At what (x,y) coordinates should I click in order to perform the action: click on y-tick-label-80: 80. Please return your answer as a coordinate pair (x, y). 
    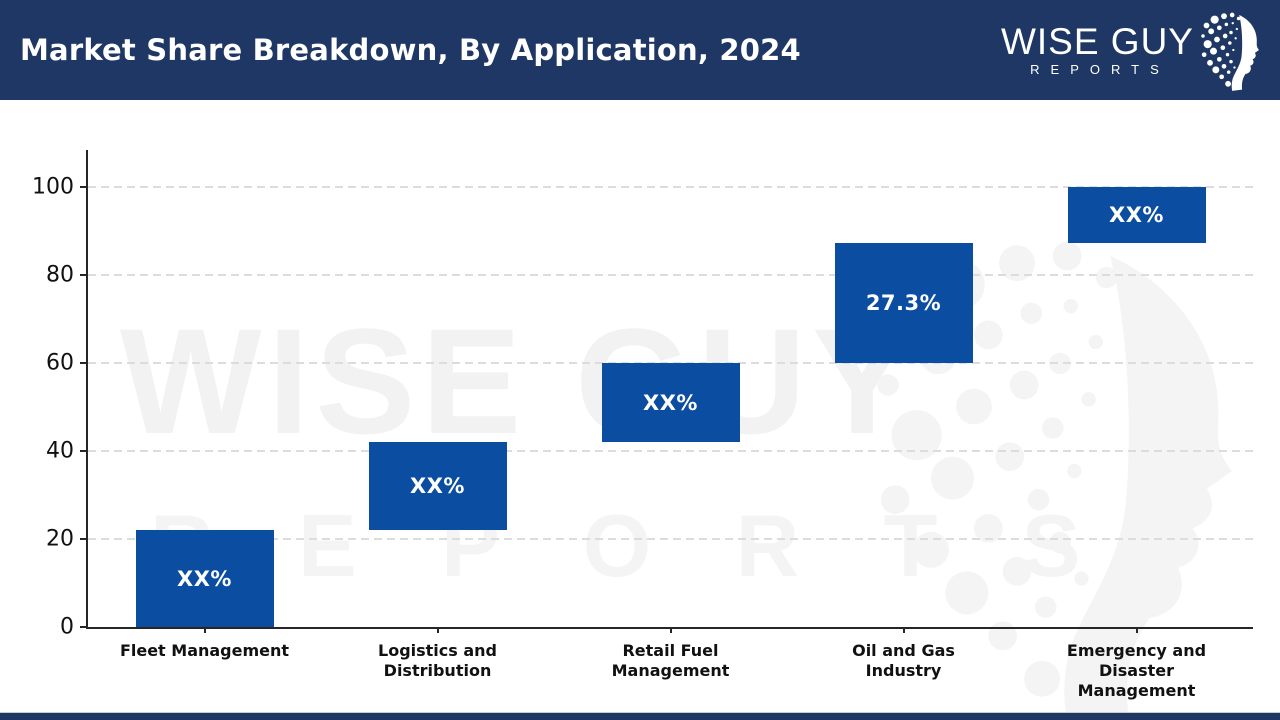
    Looking at the image, I should click on (60, 275).